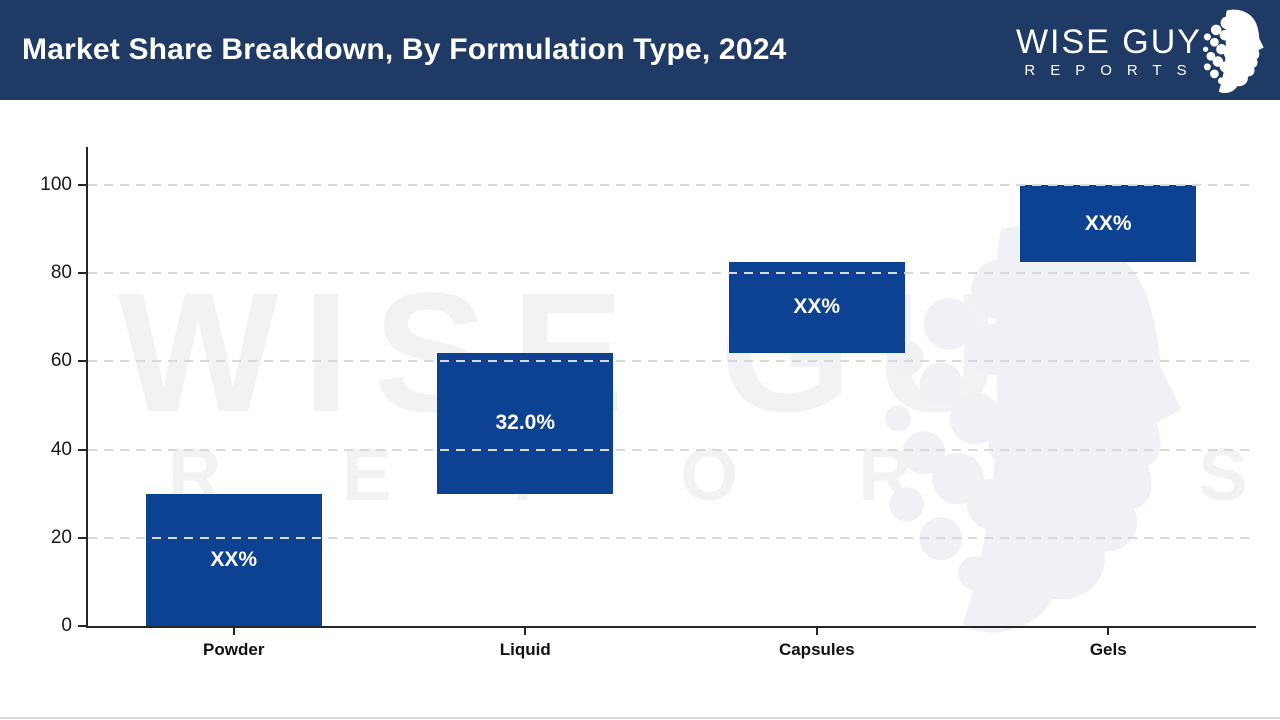  What do you see at coordinates (56, 184) in the screenshot?
I see `y-tick-label-100: 100` at bounding box center [56, 184].